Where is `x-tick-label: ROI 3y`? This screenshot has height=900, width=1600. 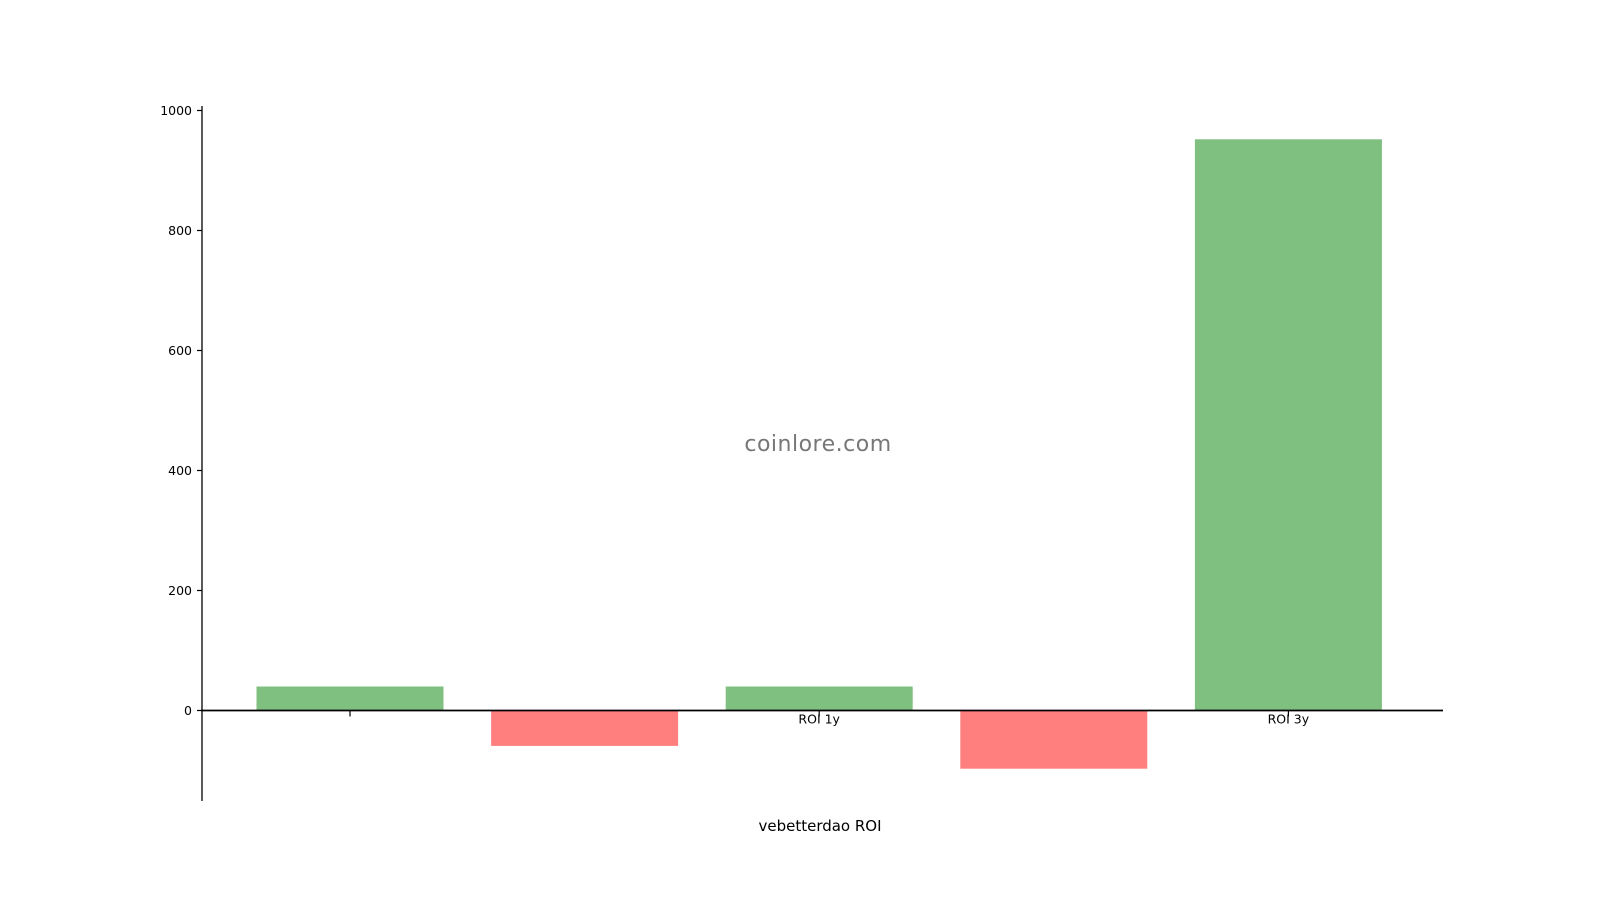
x-tick-label: ROI 3y is located at coordinates (1289, 719).